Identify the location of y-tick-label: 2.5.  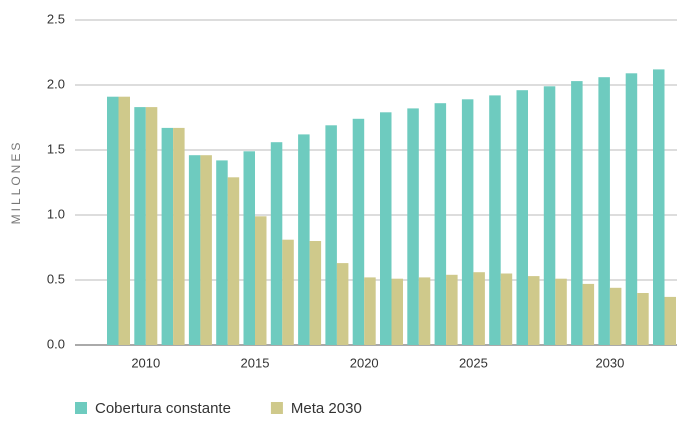
(56, 18).